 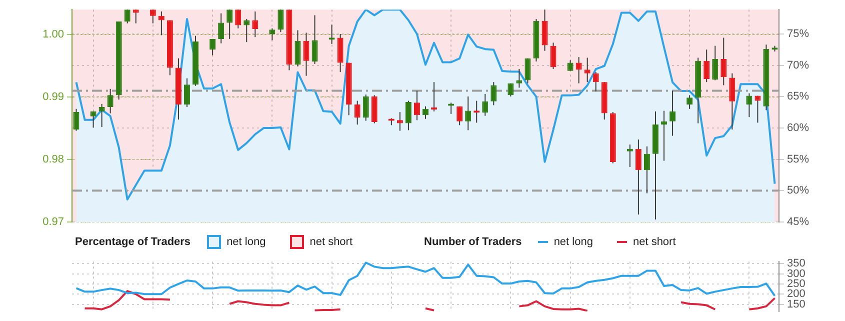 What do you see at coordinates (798, 222) in the screenshot?
I see `y2-tick-label: 45%` at bounding box center [798, 222].